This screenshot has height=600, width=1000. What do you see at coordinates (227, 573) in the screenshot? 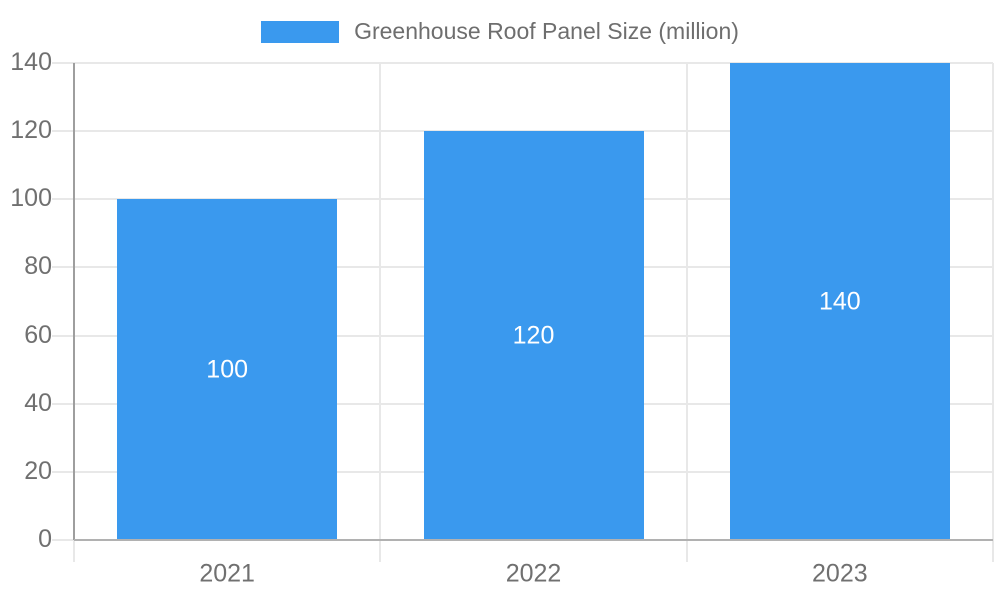
I see `xtick-label-2021: 2021` at bounding box center [227, 573].